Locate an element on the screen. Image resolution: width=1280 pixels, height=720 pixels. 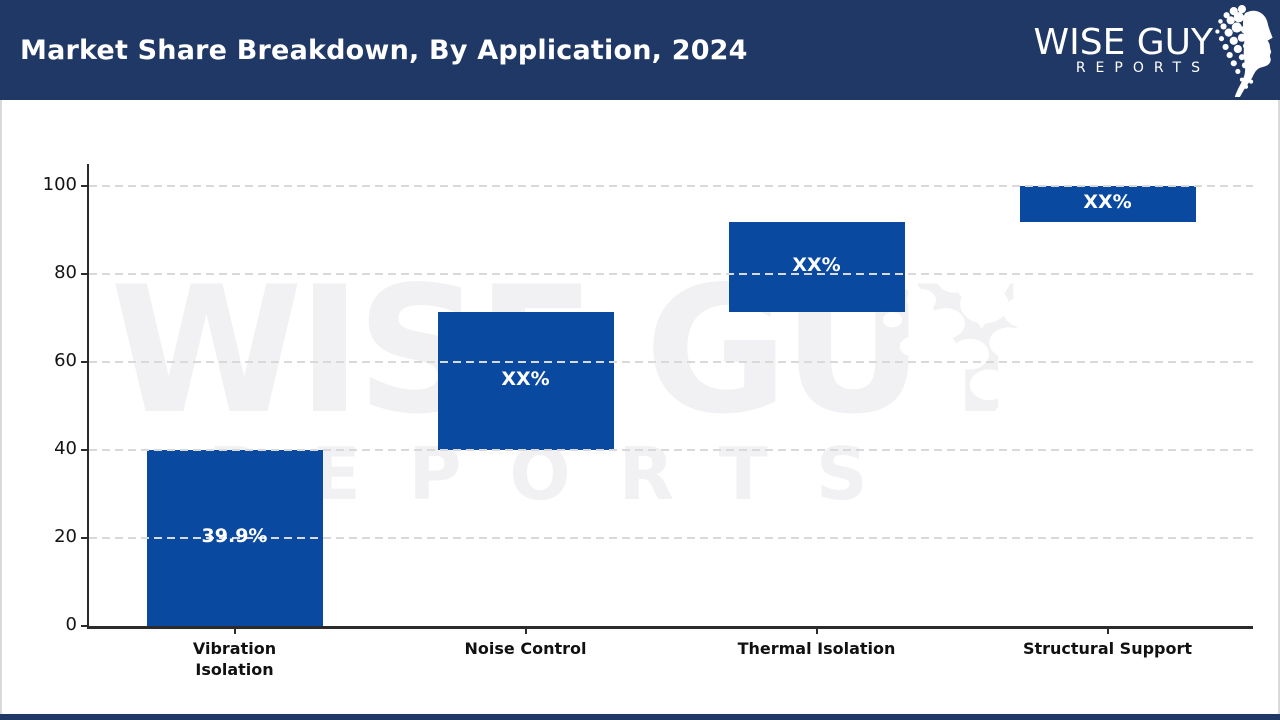
category-label: Thermal Isolation is located at coordinates (816, 648).